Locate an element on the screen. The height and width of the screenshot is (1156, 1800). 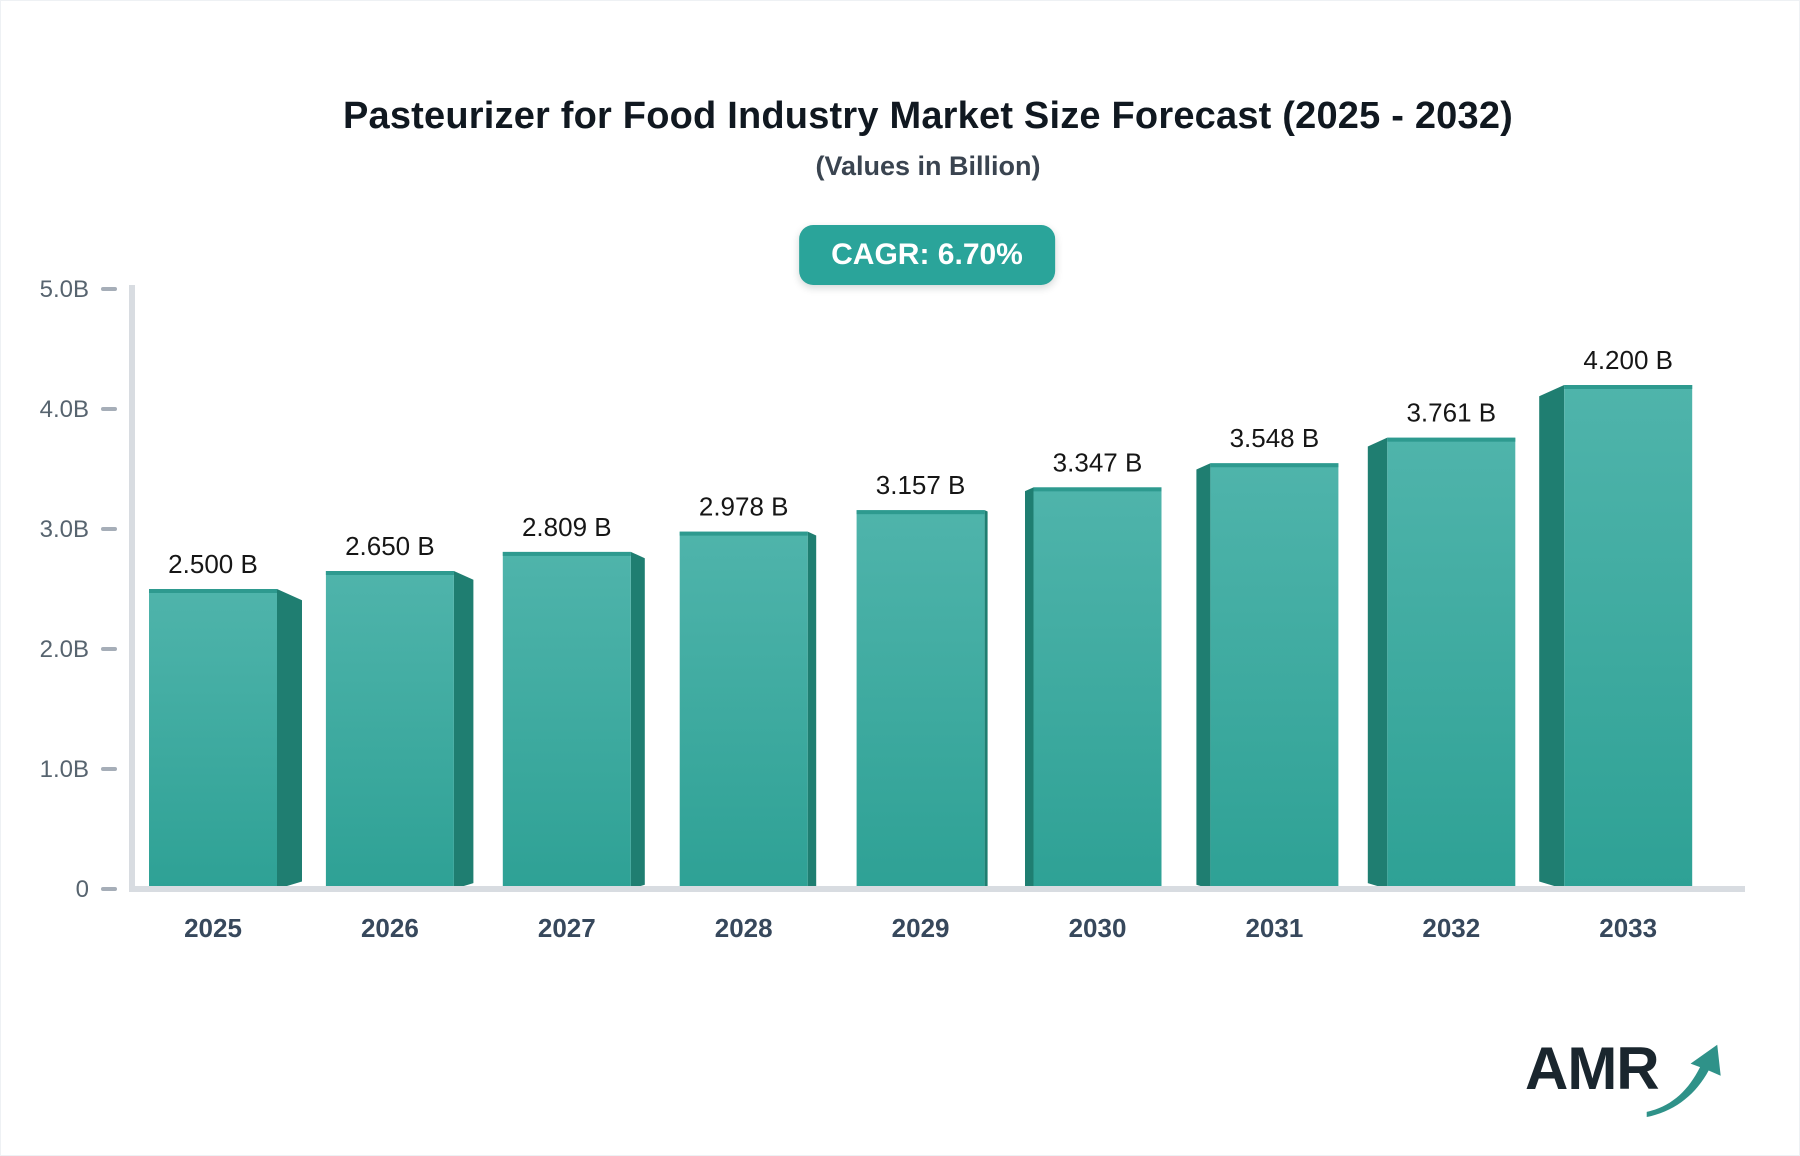
bar-2032 is located at coordinates (1451, 663).